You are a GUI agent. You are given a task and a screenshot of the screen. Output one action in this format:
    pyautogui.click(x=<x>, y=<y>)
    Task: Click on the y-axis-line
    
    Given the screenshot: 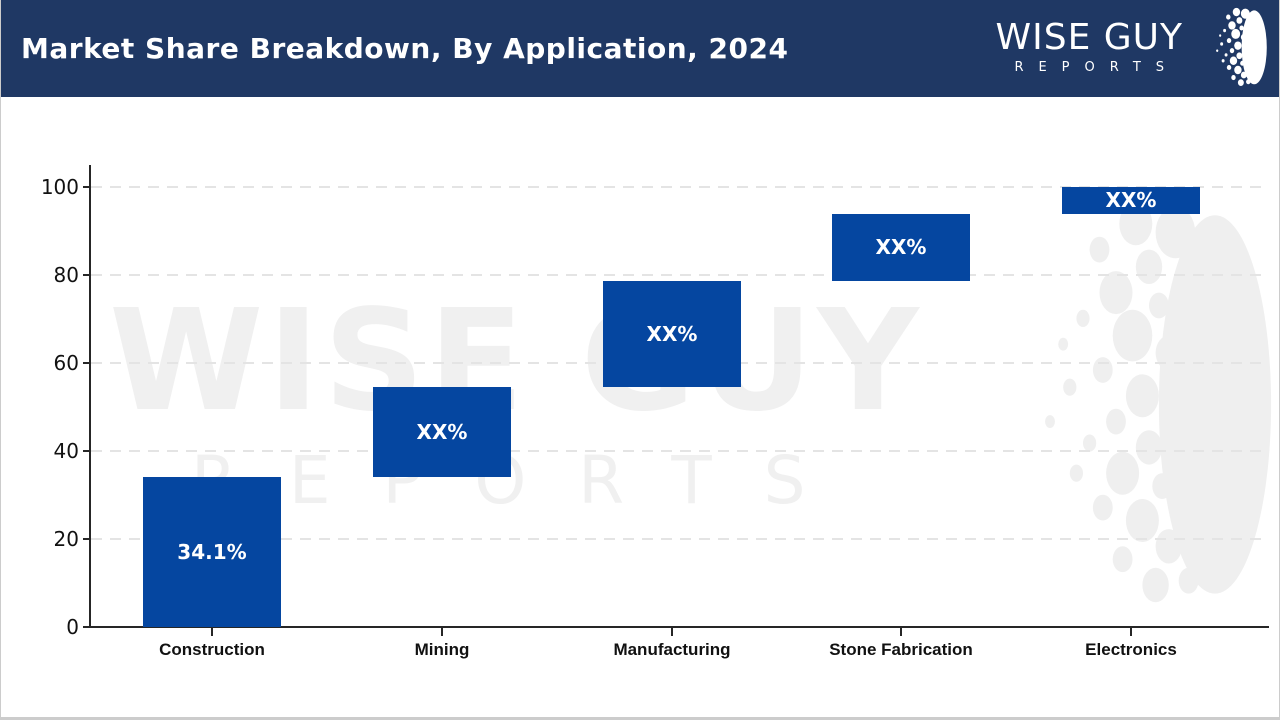 What is the action you would take?
    pyautogui.click(x=90, y=396)
    